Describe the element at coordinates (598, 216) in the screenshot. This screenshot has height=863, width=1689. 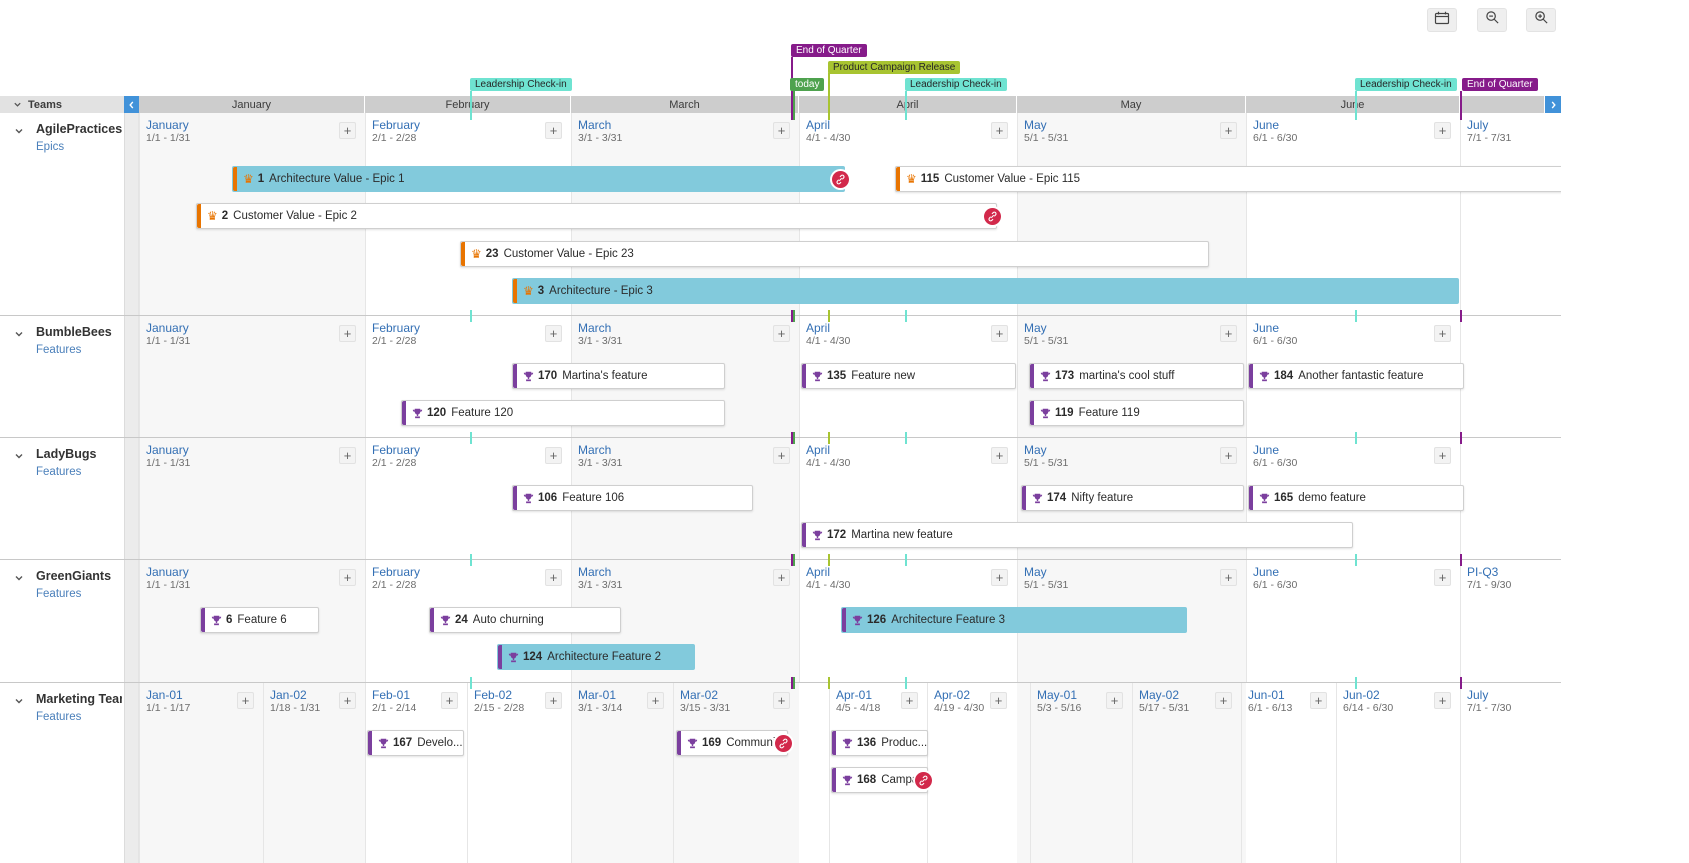
I see `work-item-bar-2: ♛ 2 Customer Value - Epic 2` at that location.